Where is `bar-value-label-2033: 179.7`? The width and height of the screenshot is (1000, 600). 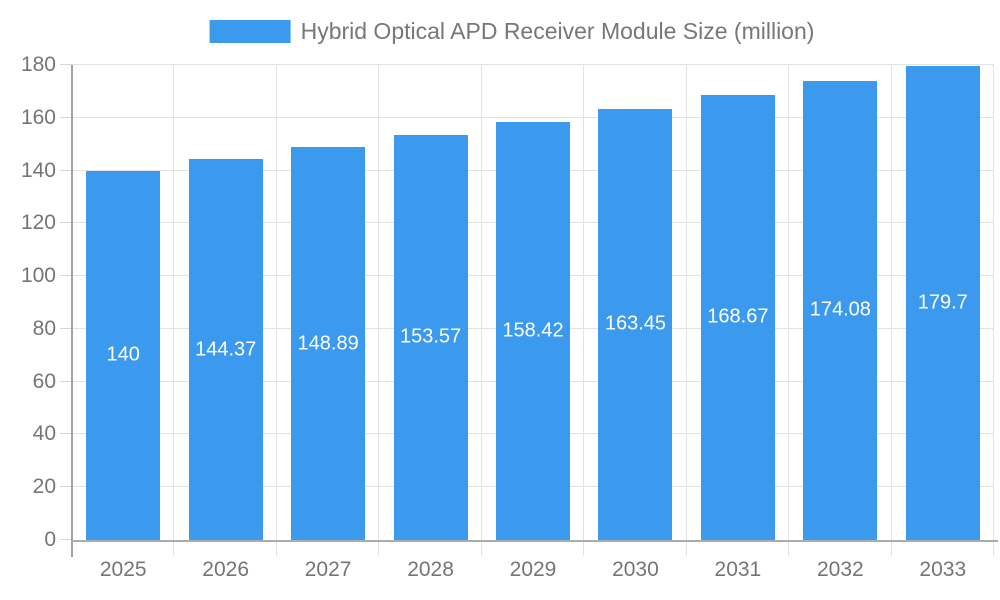
bar-value-label-2033: 179.7 is located at coordinates (942, 302).